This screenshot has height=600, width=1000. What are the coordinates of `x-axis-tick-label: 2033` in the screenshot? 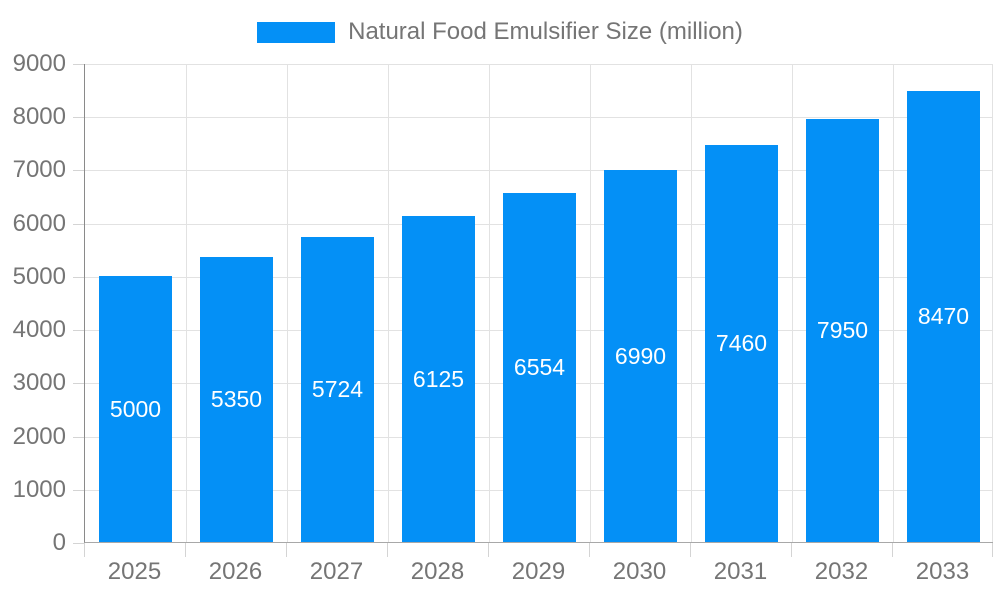 It's located at (942, 571).